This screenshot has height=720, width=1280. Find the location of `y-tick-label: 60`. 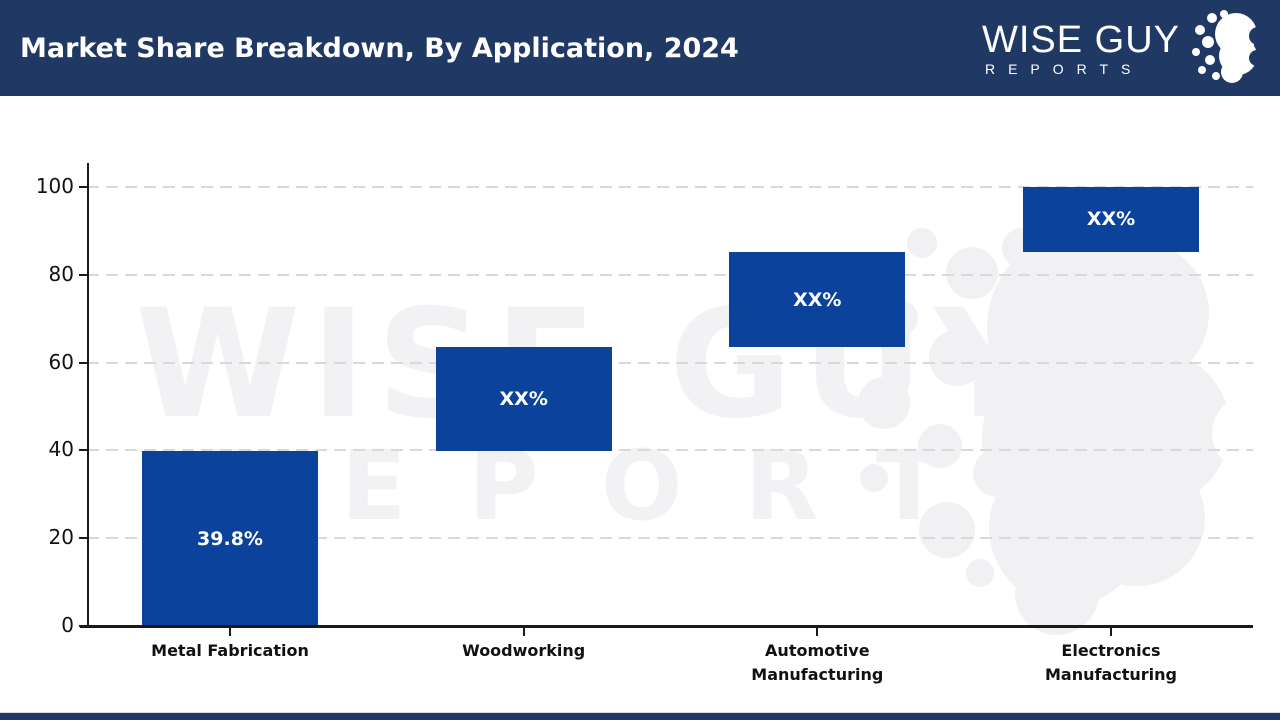

y-tick-label: 60 is located at coordinates (61, 361).